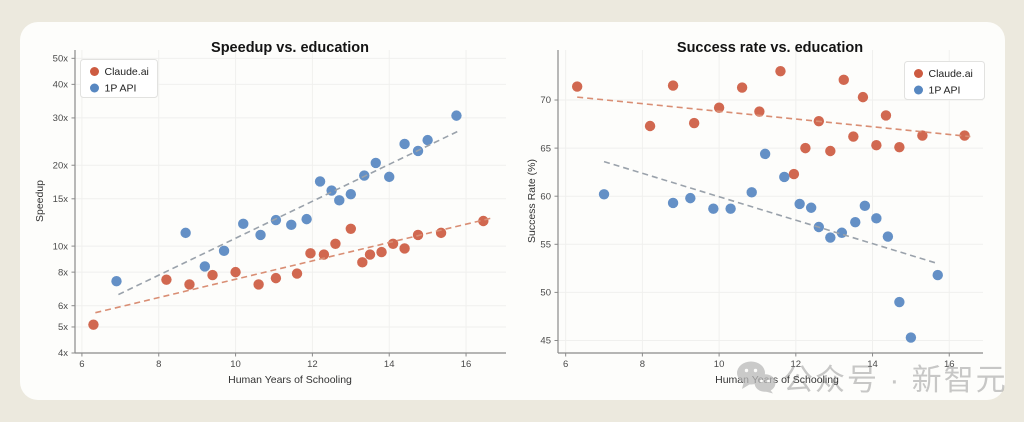  I want to click on y-tick-label: 30x, so click(61, 118).